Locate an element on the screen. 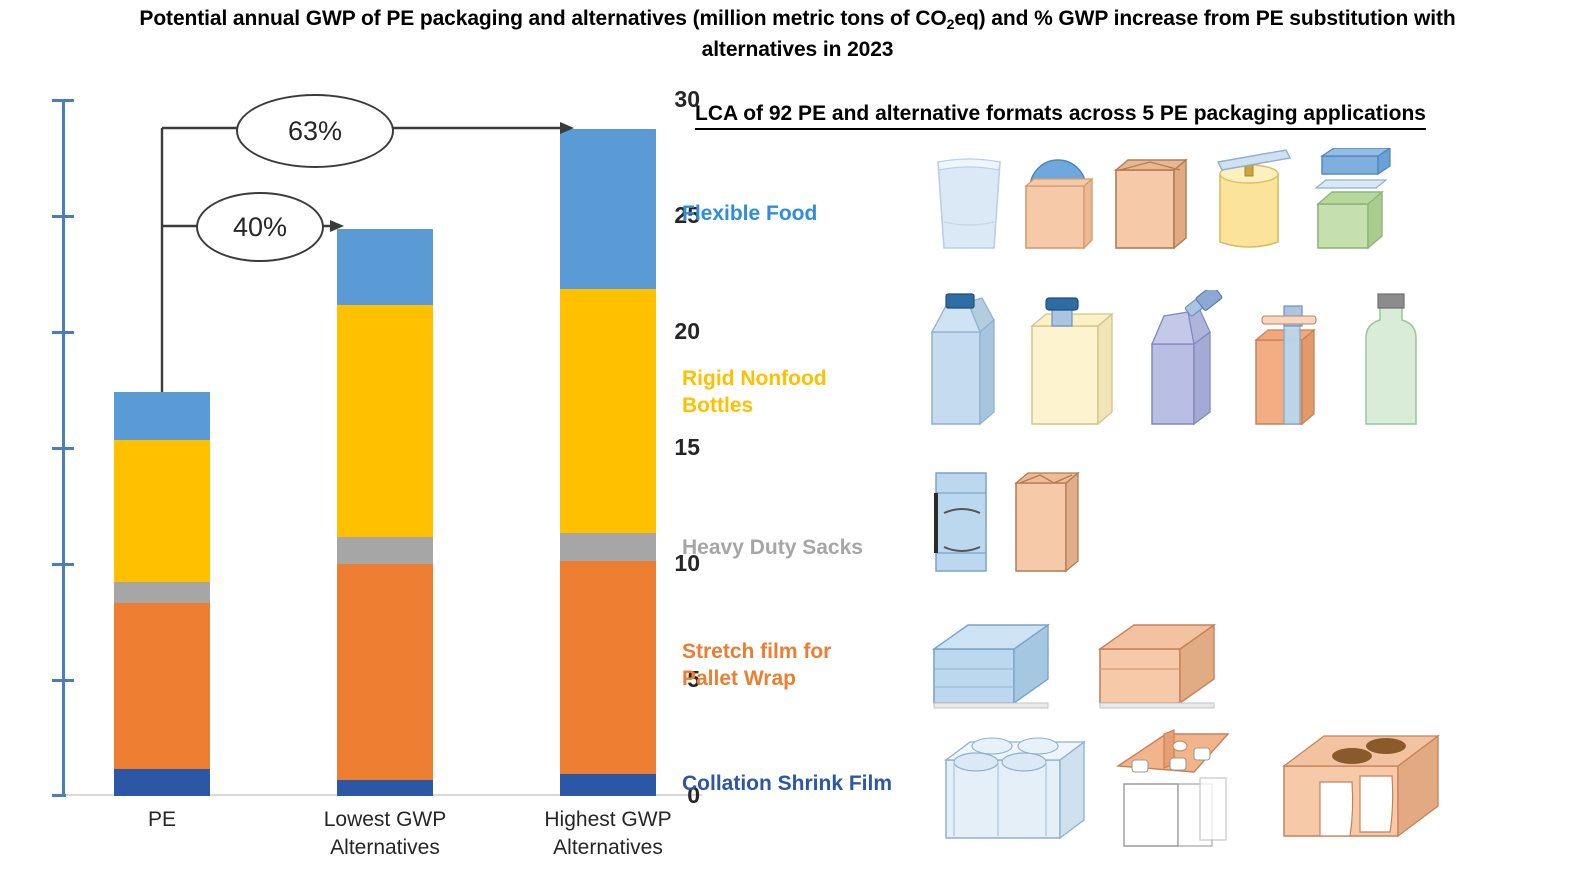 Image resolution: width=1595 pixels, height=886 pixels. cardboard-topper-bottles-icon is located at coordinates (1172, 788).